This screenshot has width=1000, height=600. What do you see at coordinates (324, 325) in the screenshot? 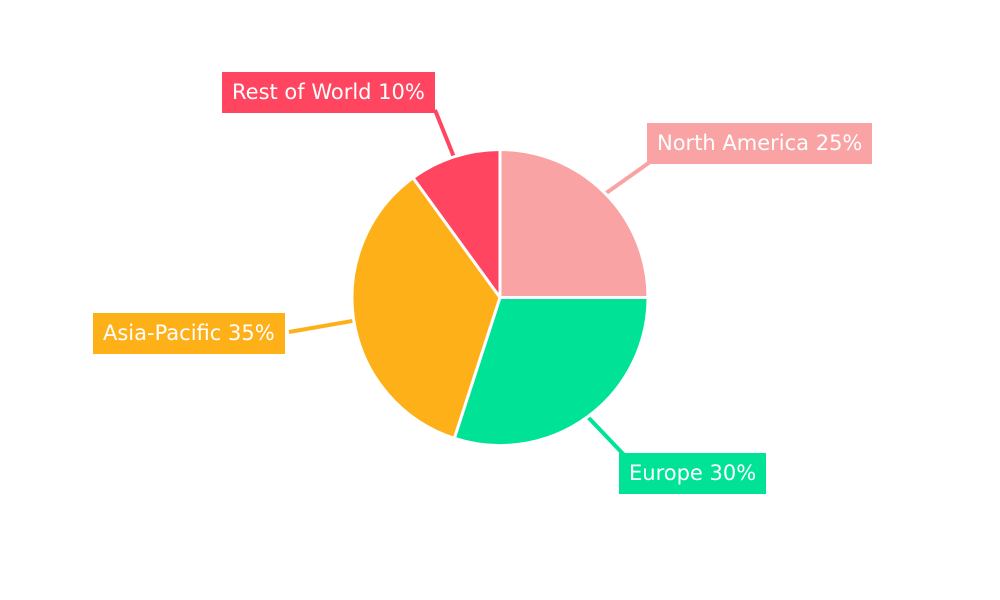
I see `leader-line-asia-pacific` at bounding box center [324, 325].